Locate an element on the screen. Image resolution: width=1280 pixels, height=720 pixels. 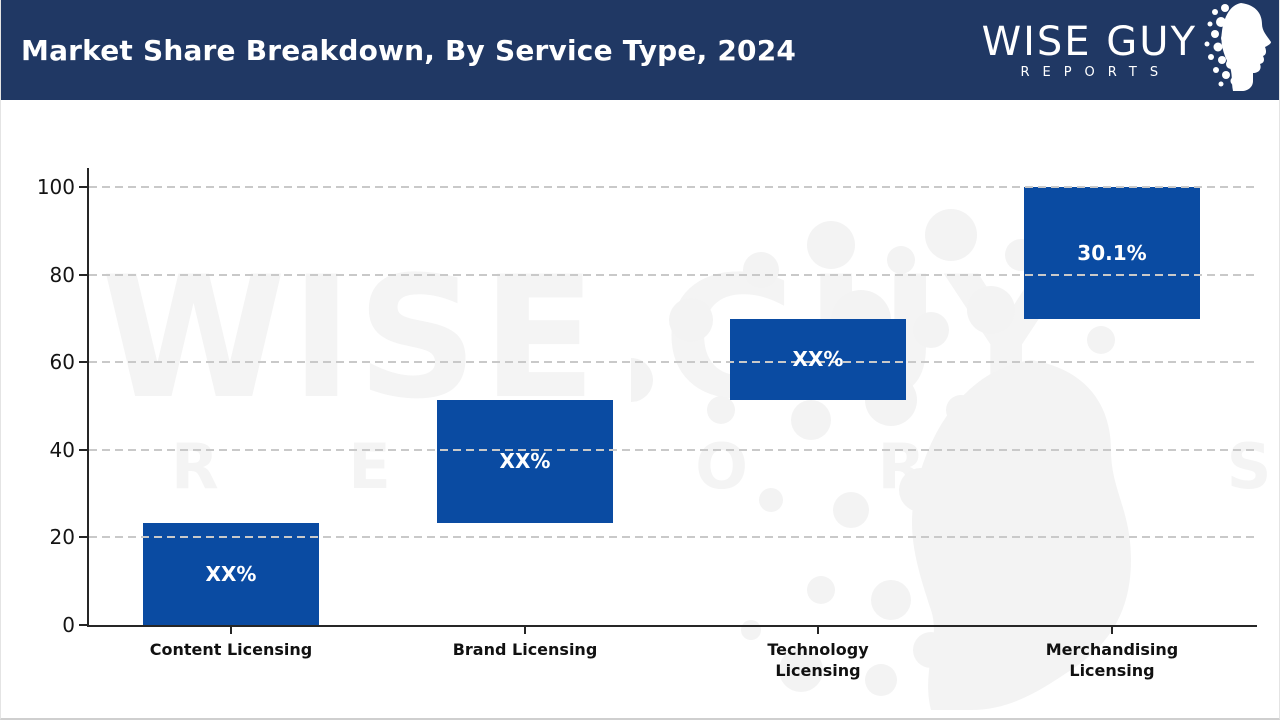
x-axis-line is located at coordinates (672, 626).